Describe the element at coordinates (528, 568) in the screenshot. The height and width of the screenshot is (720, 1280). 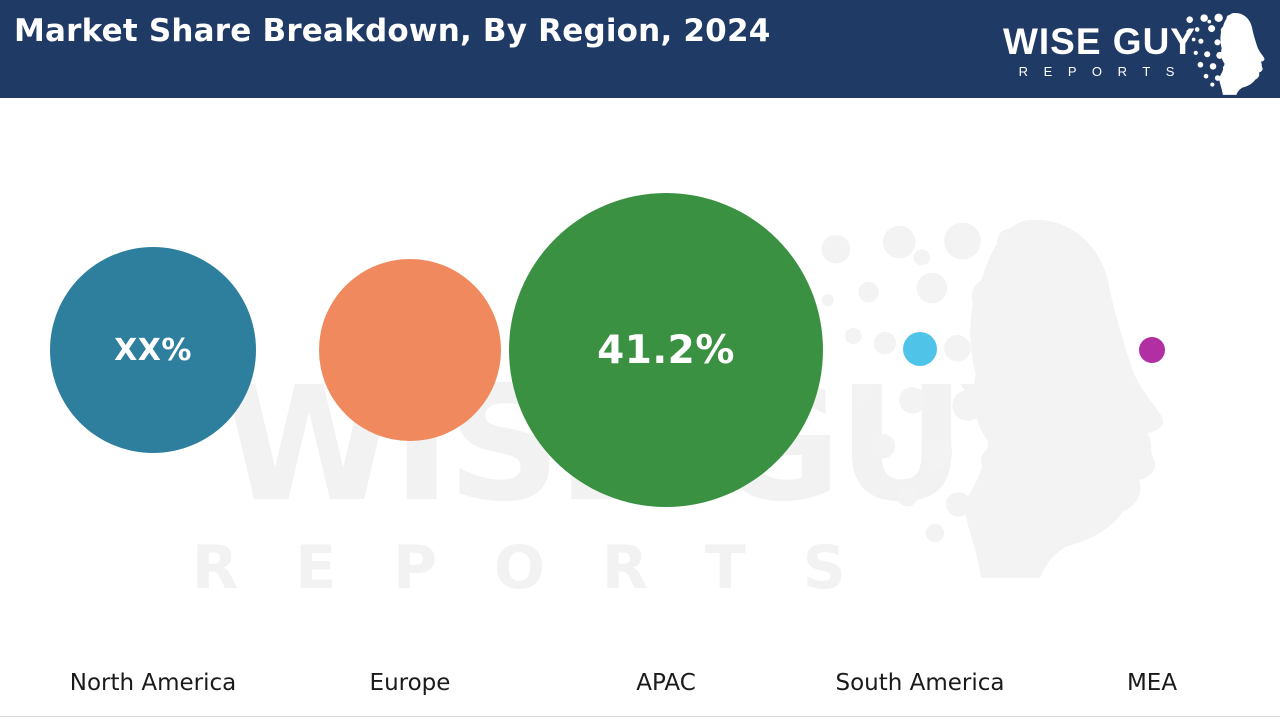
I see `watermark-subtitle: R E P O R T S` at that location.